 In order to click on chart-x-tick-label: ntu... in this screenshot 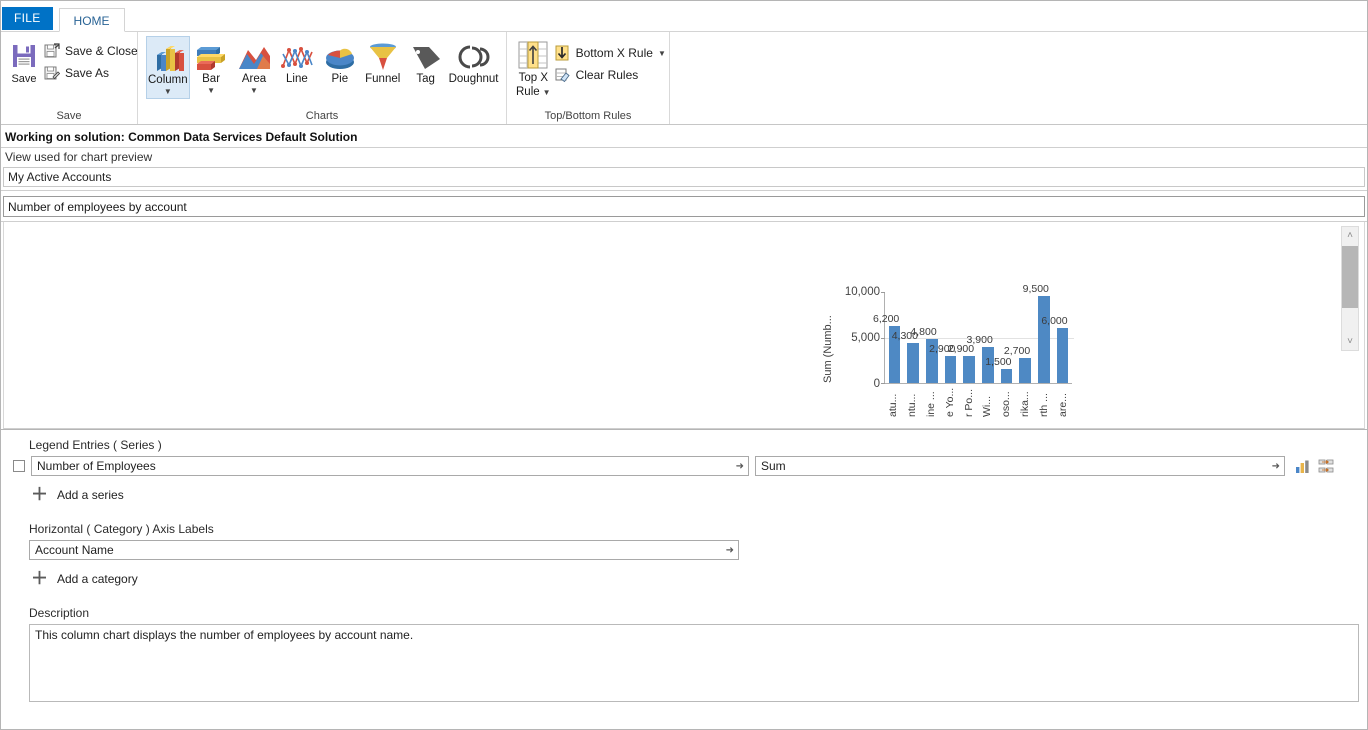, I will do `click(912, 405)`.